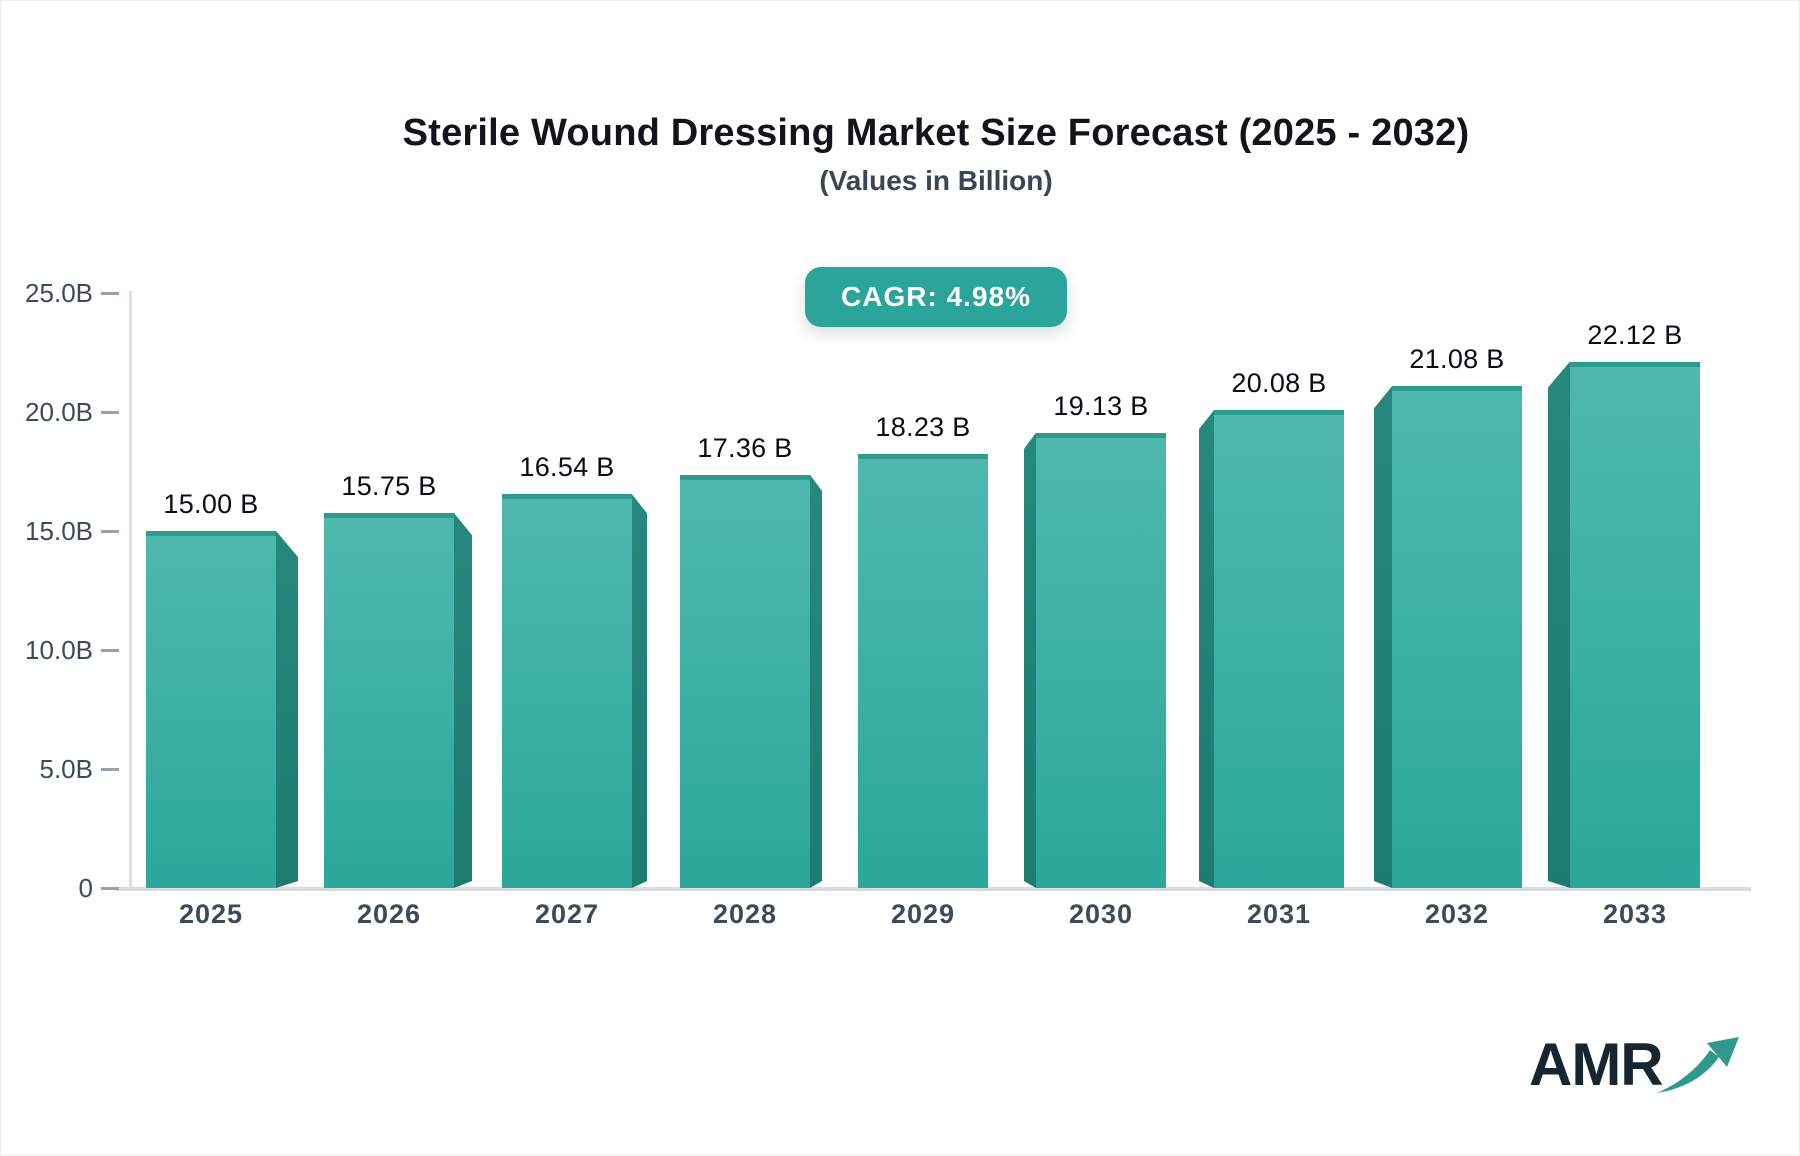  What do you see at coordinates (1635, 914) in the screenshot?
I see `x-axis-label: 2033` at bounding box center [1635, 914].